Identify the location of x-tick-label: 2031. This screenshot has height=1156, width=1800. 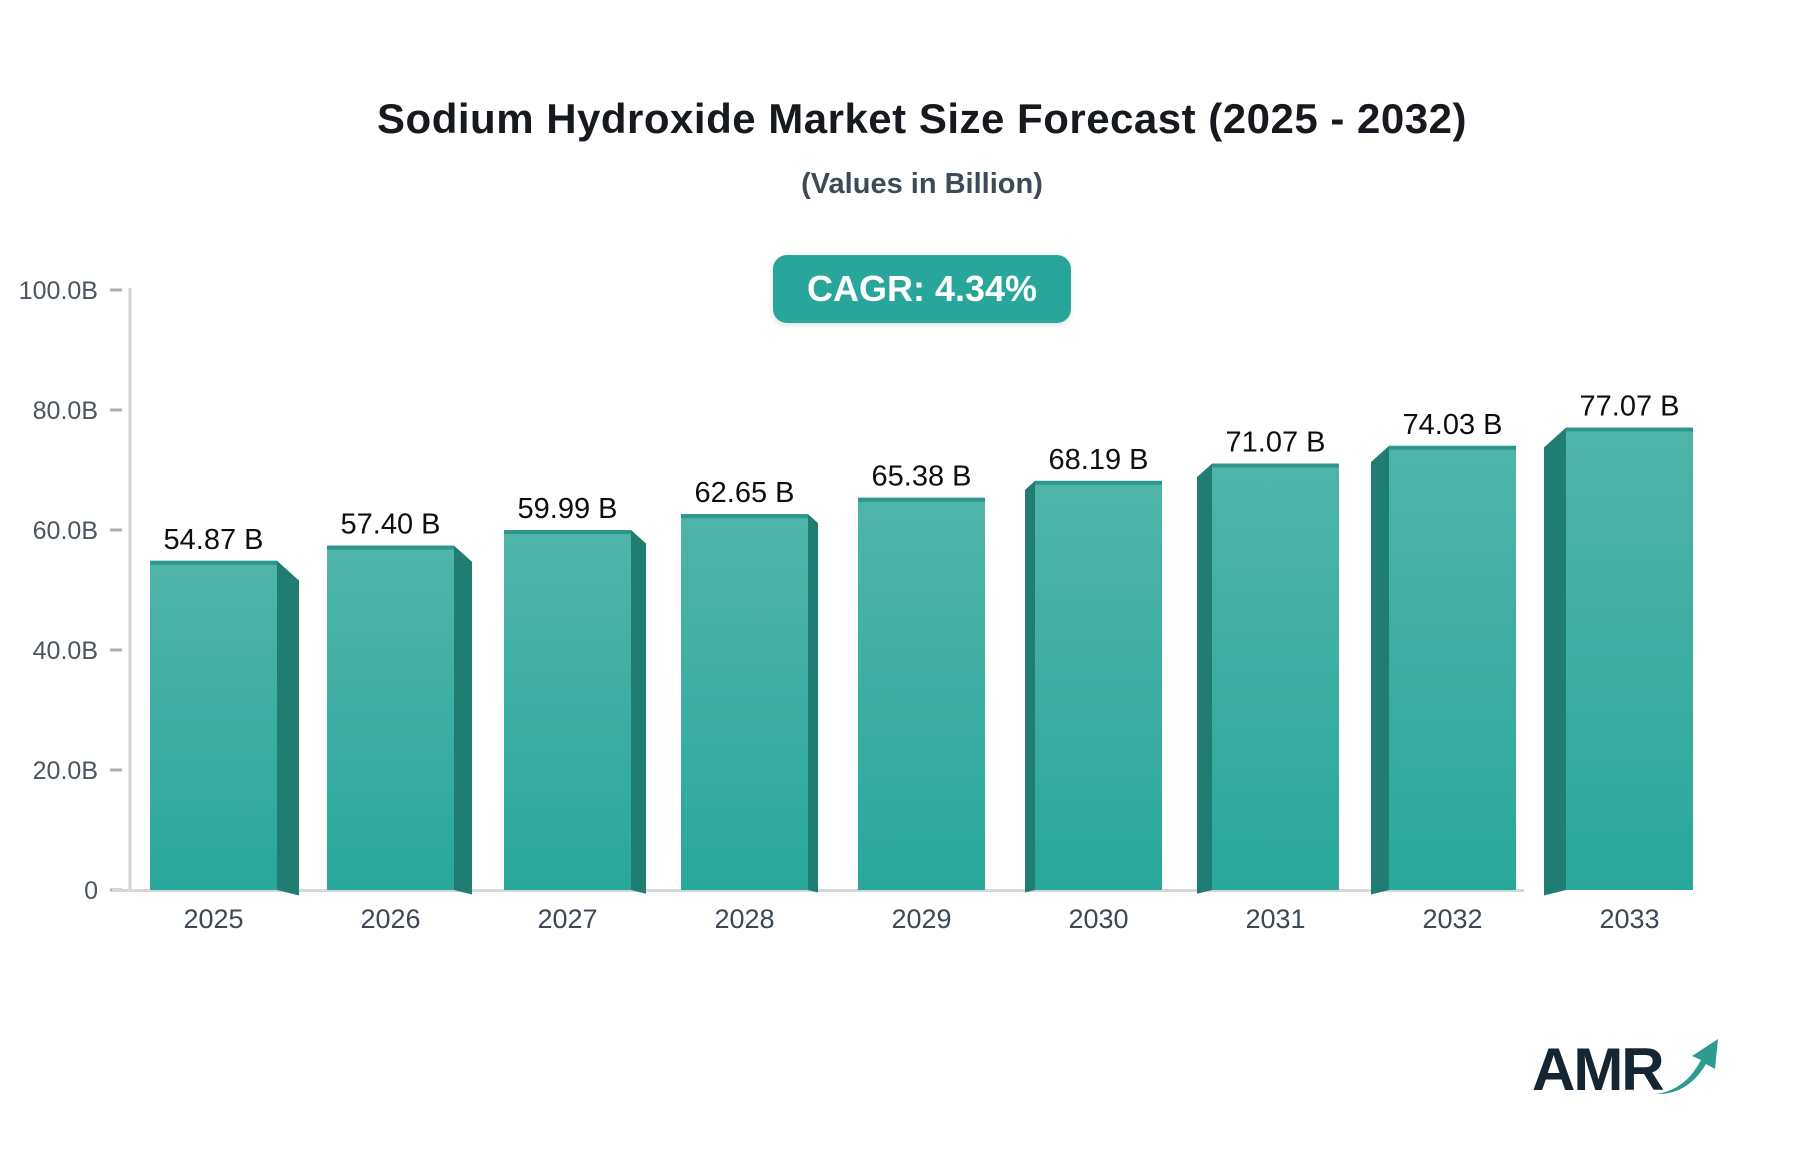
(1275, 919).